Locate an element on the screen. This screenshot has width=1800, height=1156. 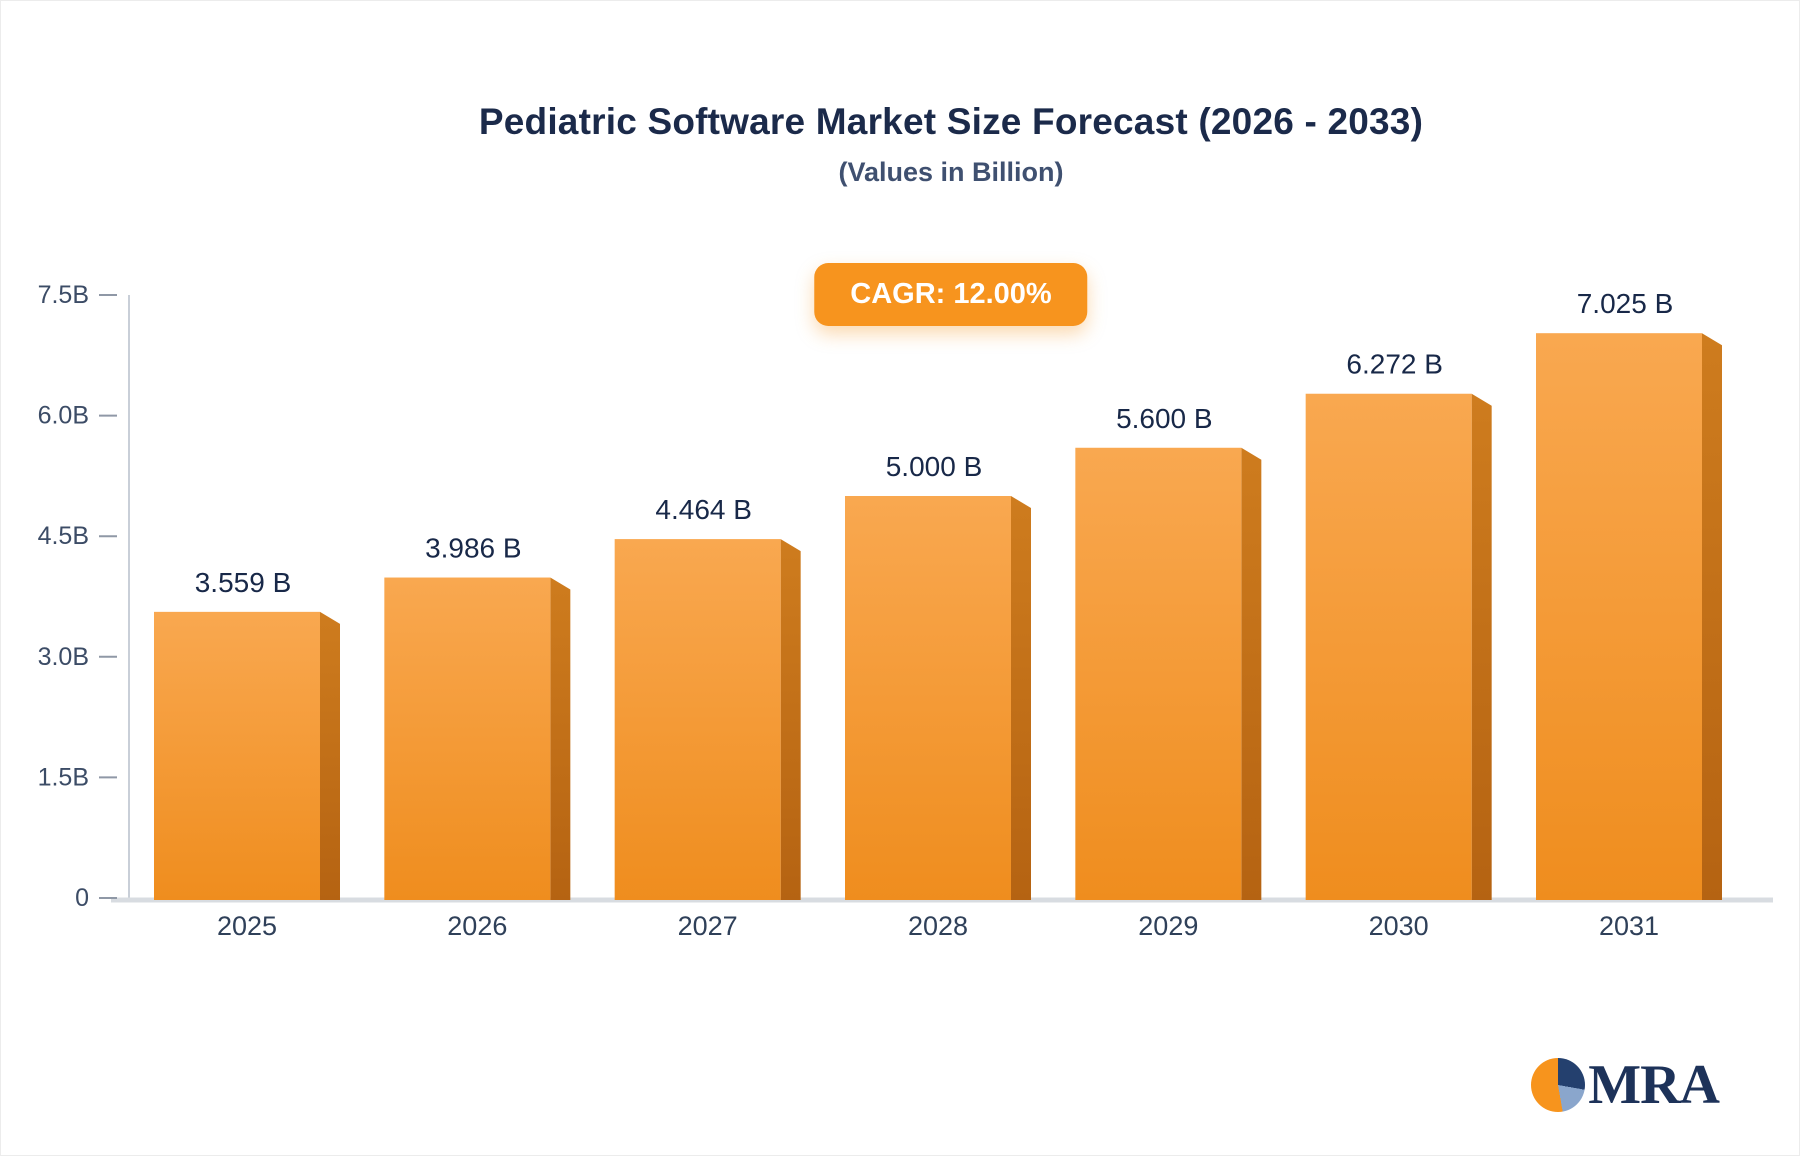
bar-group: 6.272 B 2030 is located at coordinates (1398, 645).